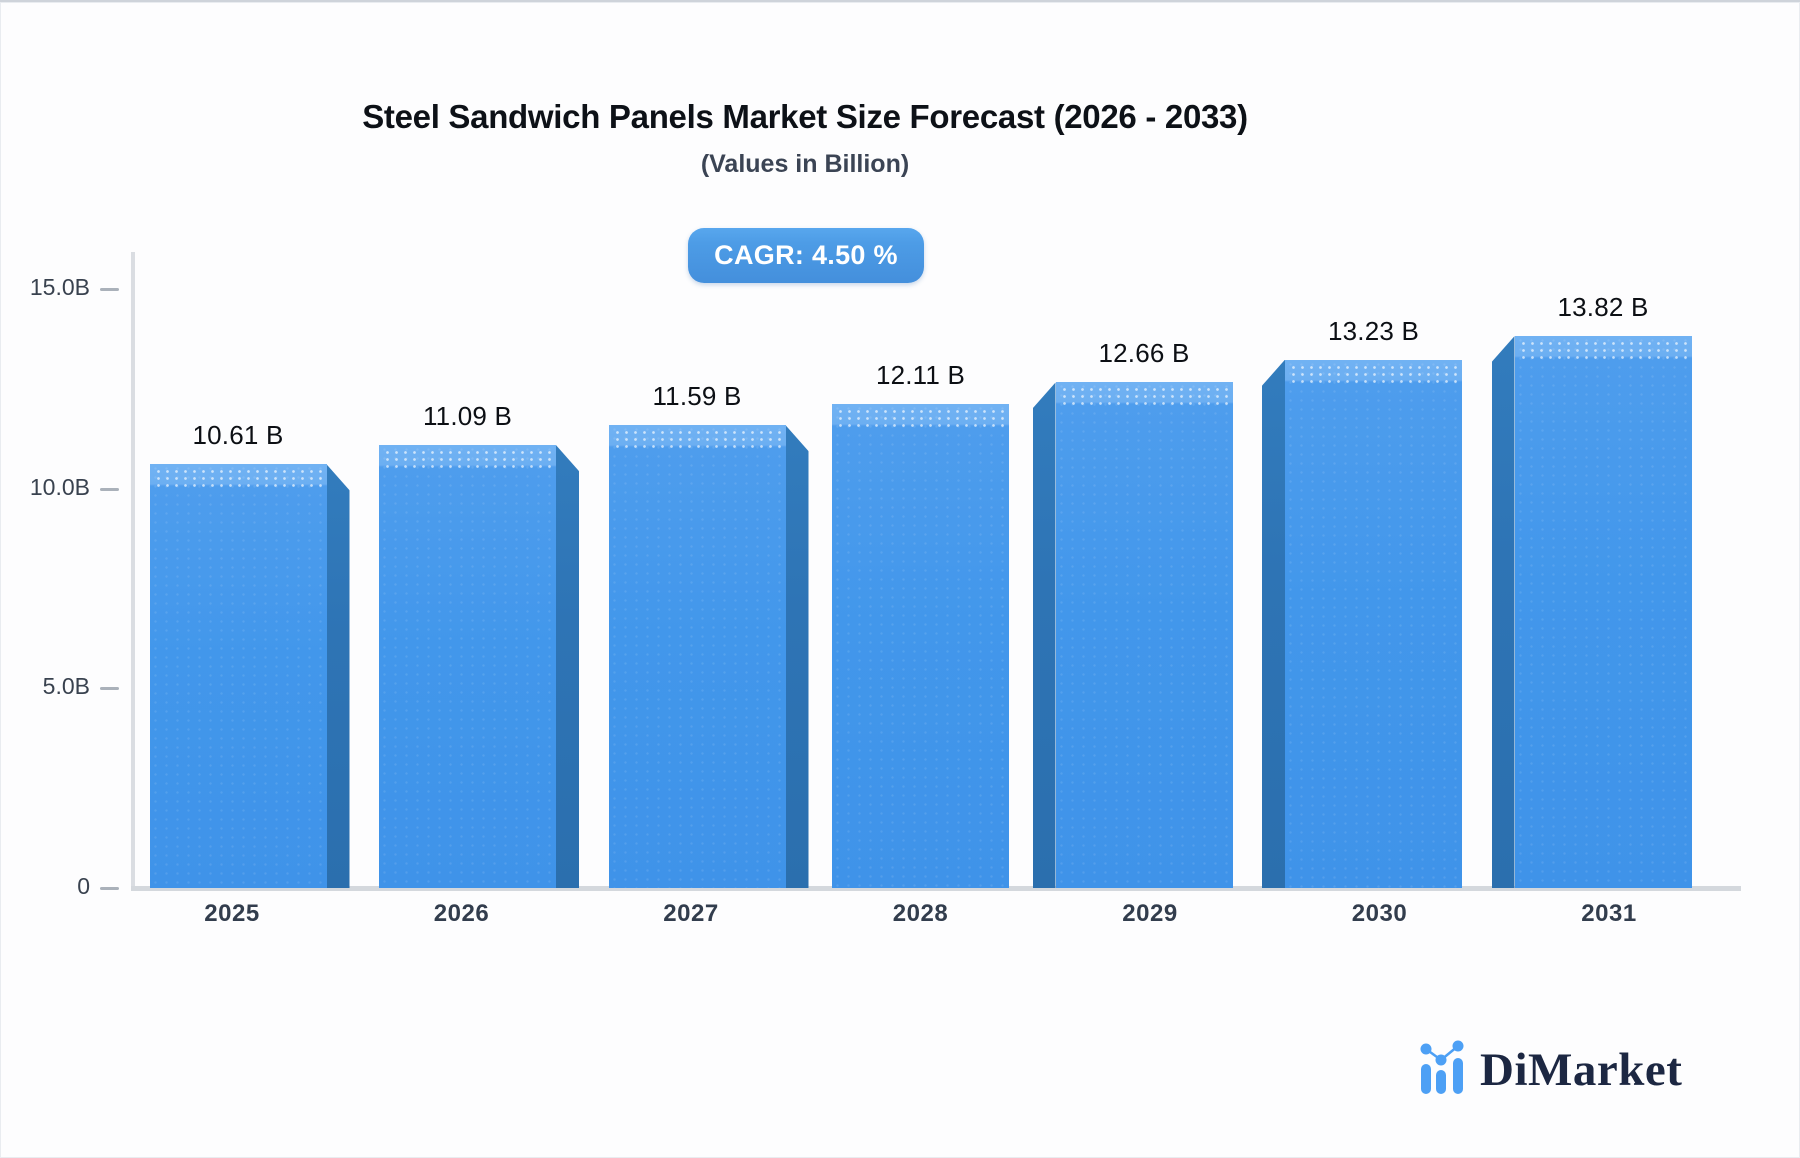  What do you see at coordinates (66, 686) in the screenshot?
I see `y-axis-tick-label: 5.0B` at bounding box center [66, 686].